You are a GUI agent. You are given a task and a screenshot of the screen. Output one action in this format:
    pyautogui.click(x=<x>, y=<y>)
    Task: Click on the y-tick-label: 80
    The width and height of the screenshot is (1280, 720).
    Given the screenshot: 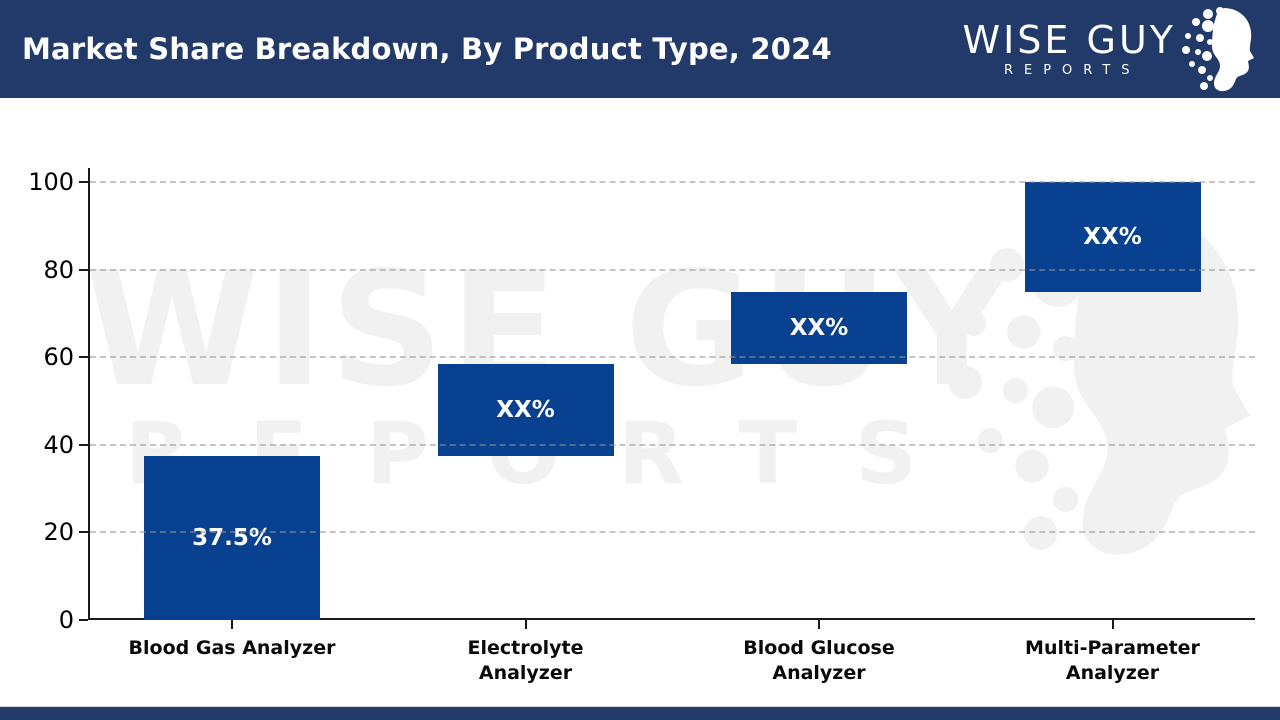 What is the action you would take?
    pyautogui.click(x=58, y=269)
    